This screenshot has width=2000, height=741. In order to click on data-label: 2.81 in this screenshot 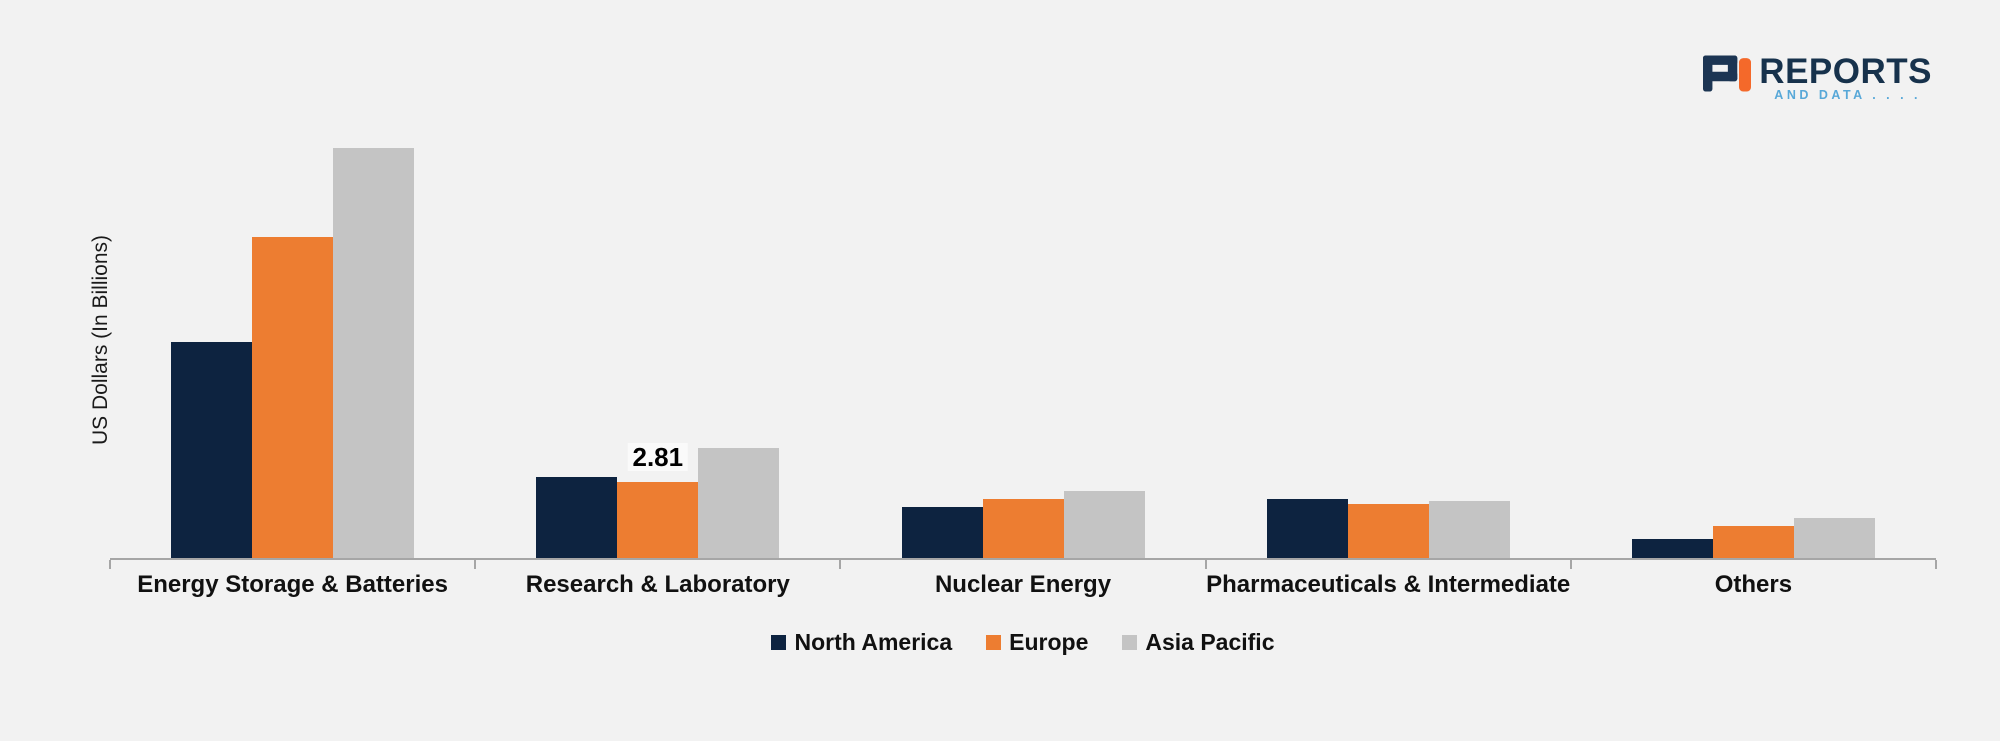, I will do `click(658, 457)`.